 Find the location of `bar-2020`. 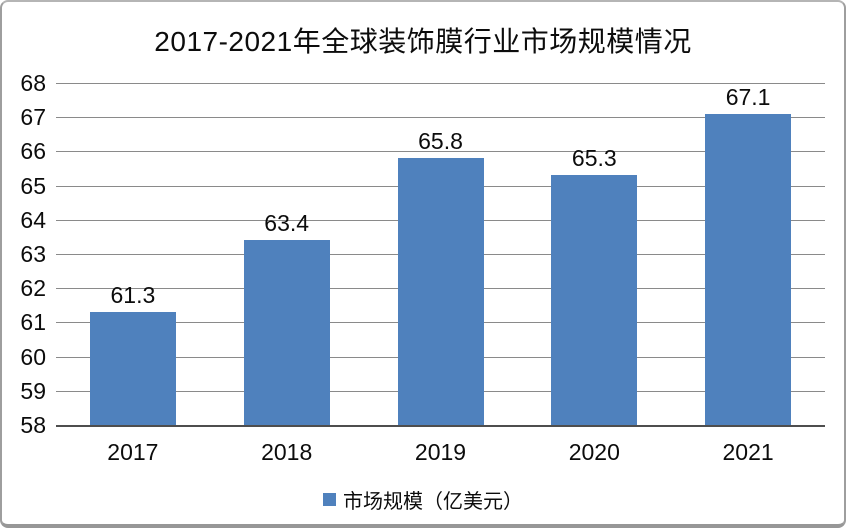

bar-2020 is located at coordinates (594, 300).